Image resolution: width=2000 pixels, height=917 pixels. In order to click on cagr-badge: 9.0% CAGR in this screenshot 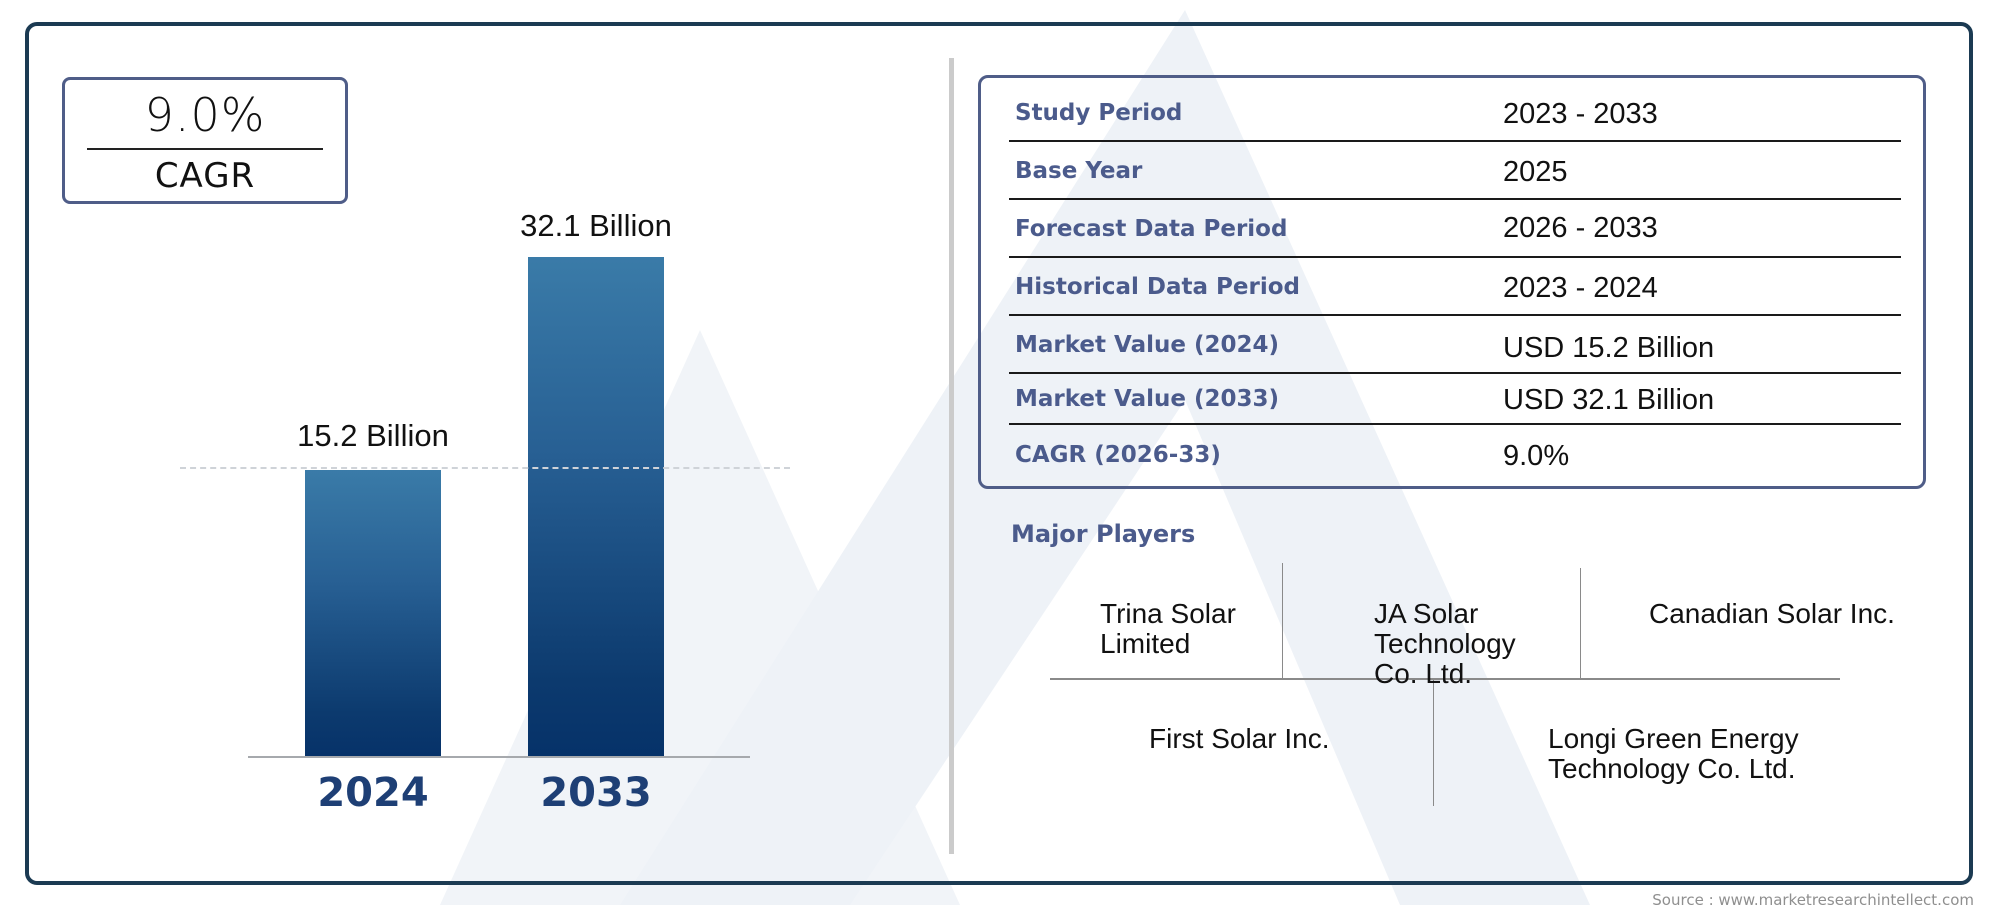, I will do `click(205, 140)`.